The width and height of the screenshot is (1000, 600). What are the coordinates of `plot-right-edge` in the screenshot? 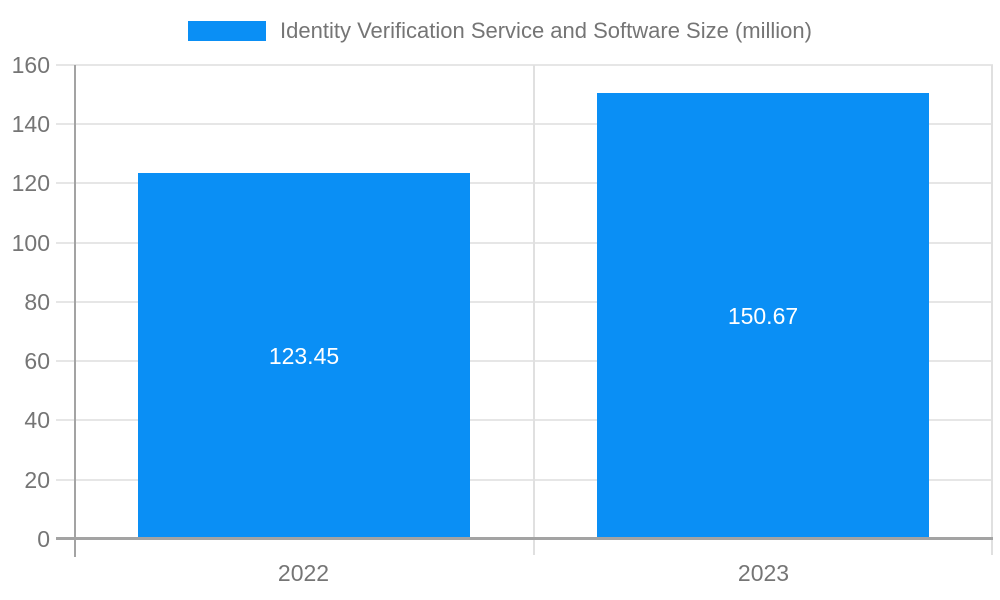 It's located at (992, 310).